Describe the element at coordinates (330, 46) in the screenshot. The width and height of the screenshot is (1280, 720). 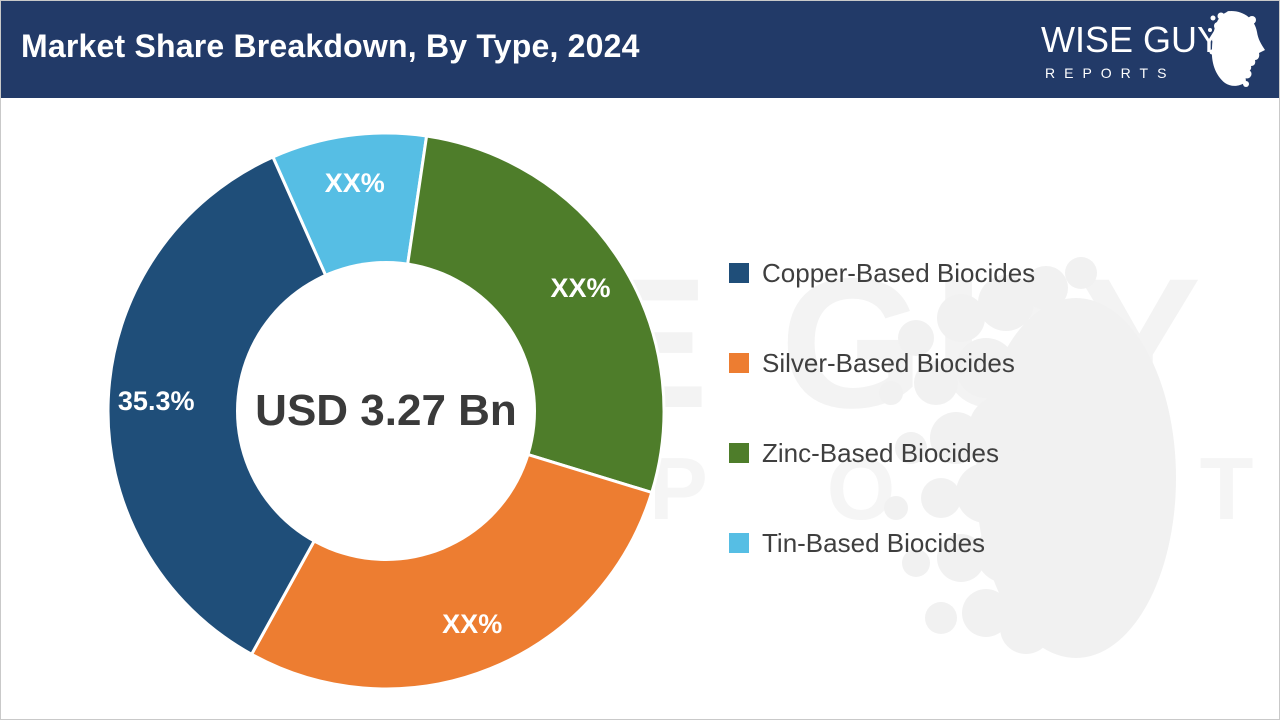
I see `chart-title: Market Share Breakdown, By Type, 2024` at that location.